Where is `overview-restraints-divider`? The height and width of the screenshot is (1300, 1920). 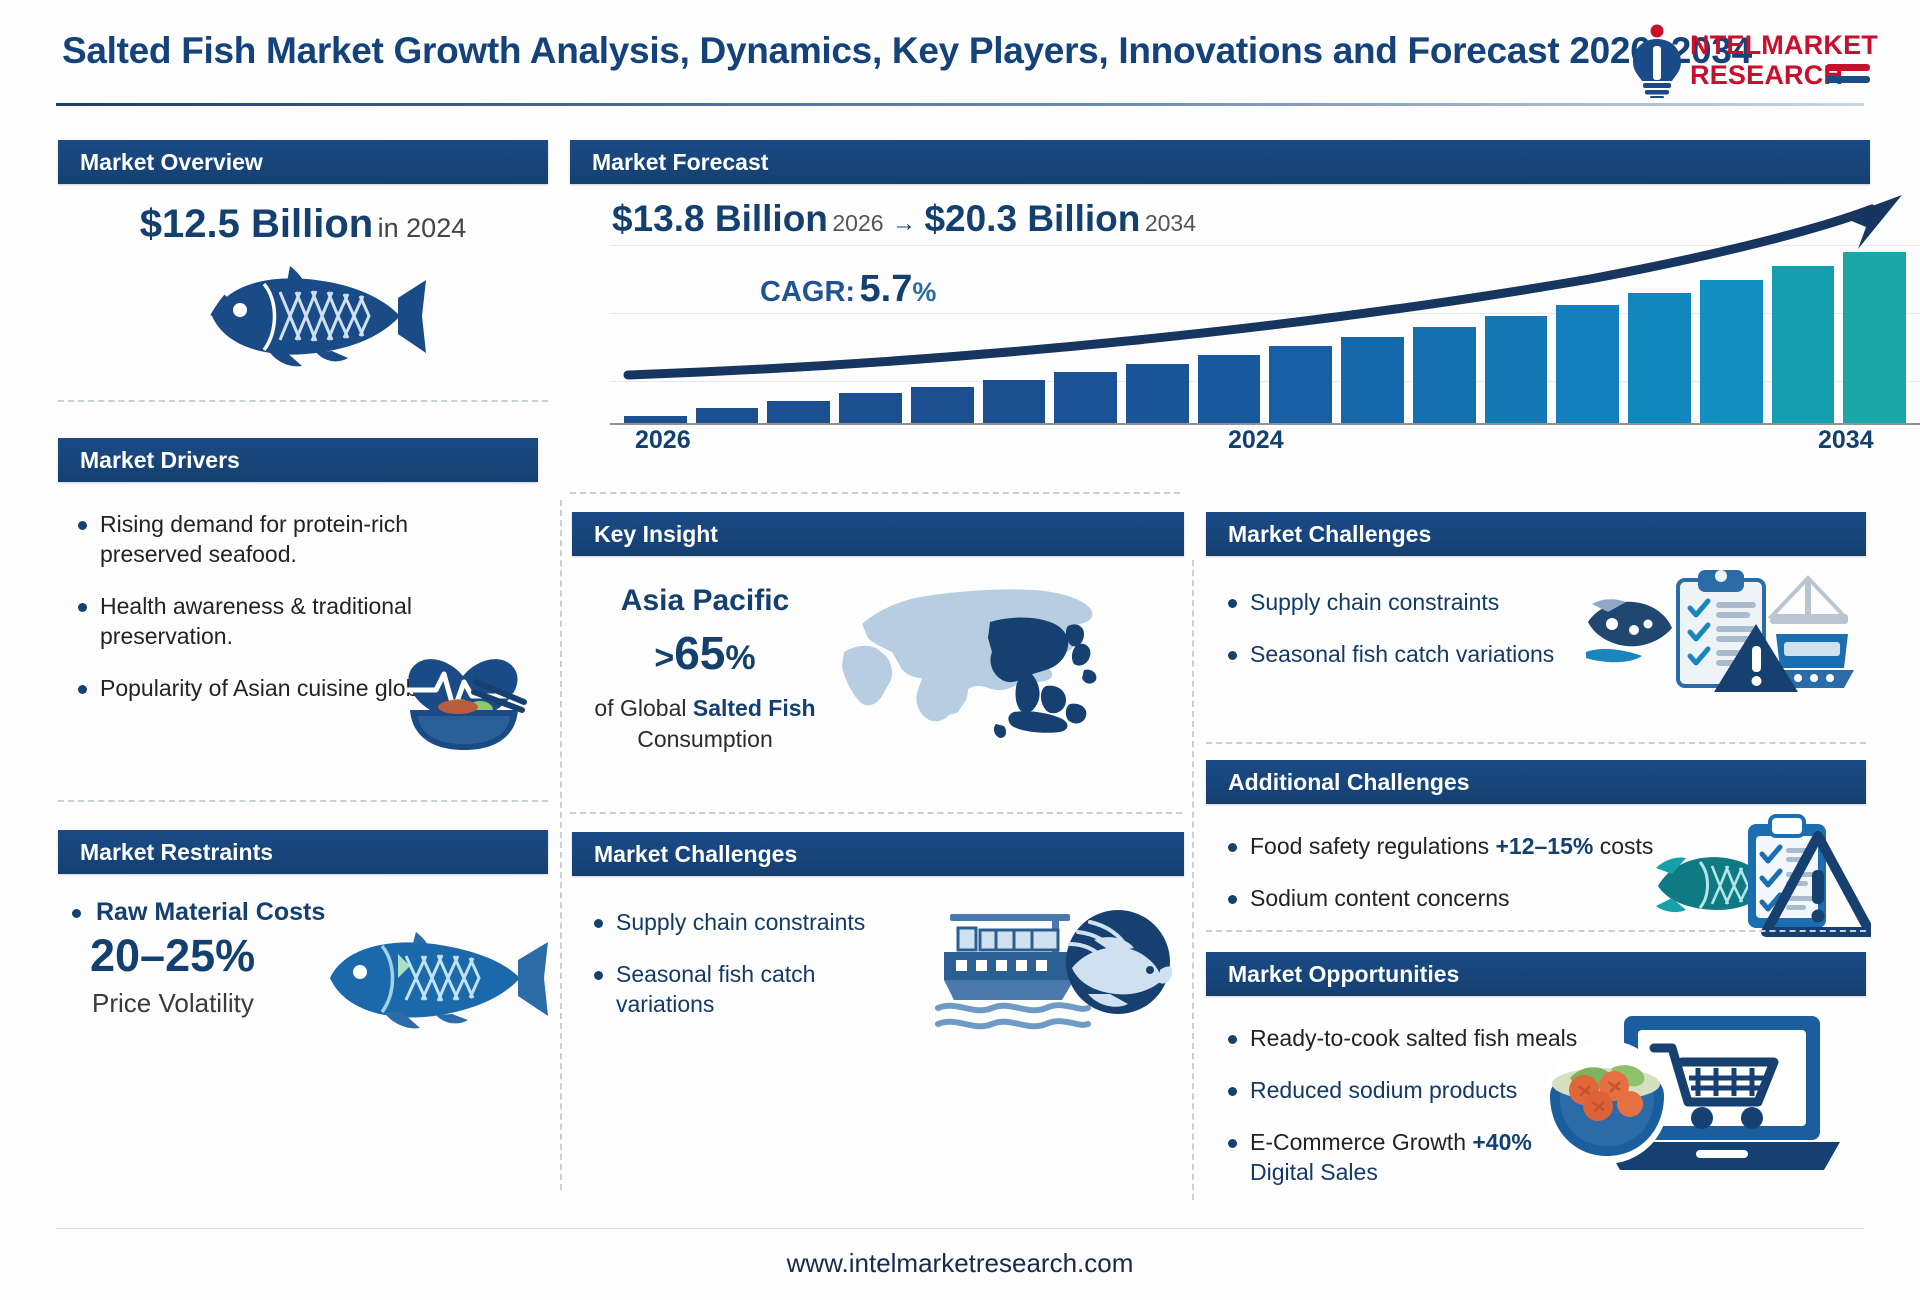 overview-restraints-divider is located at coordinates (303, 401).